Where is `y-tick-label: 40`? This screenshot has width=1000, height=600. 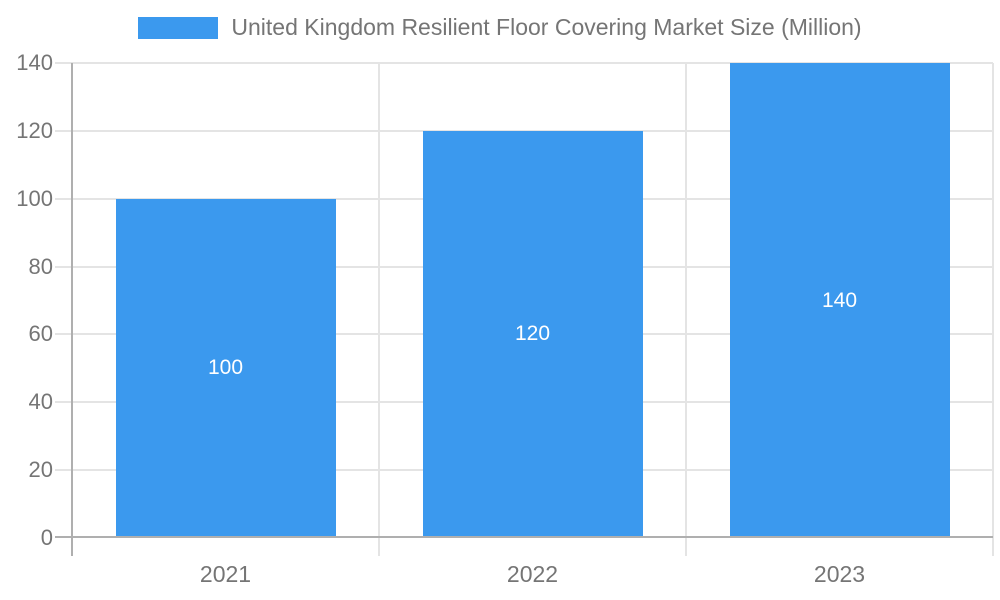 y-tick-label: 40 is located at coordinates (40, 402).